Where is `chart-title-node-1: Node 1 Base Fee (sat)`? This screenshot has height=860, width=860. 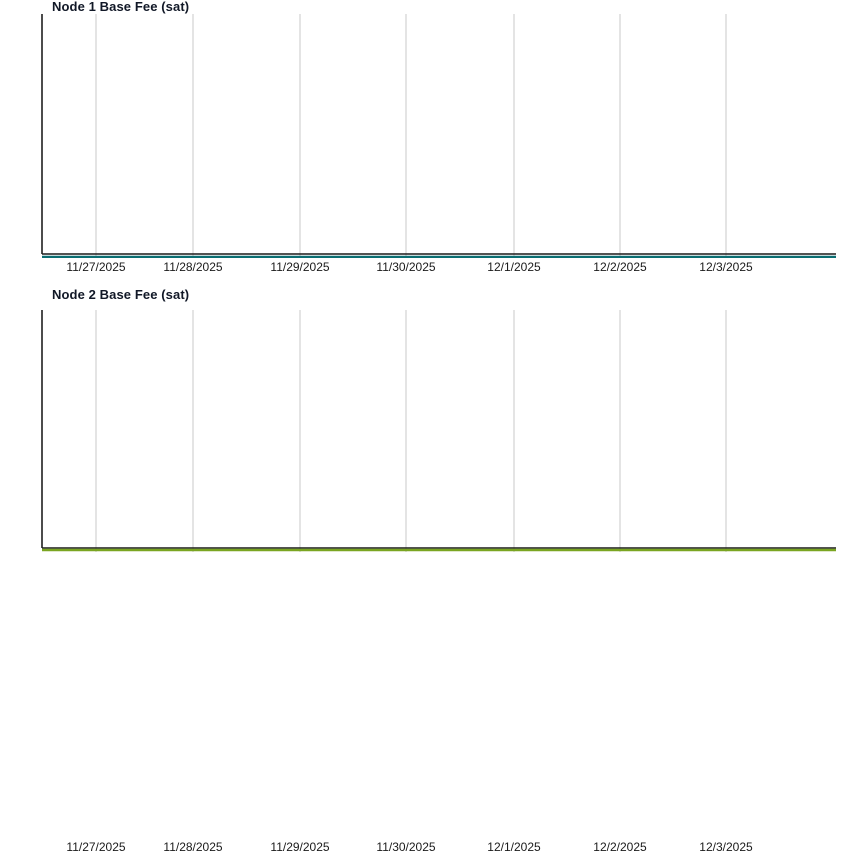
chart-title-node-1: Node 1 Base Fee (sat) is located at coordinates (121, 7).